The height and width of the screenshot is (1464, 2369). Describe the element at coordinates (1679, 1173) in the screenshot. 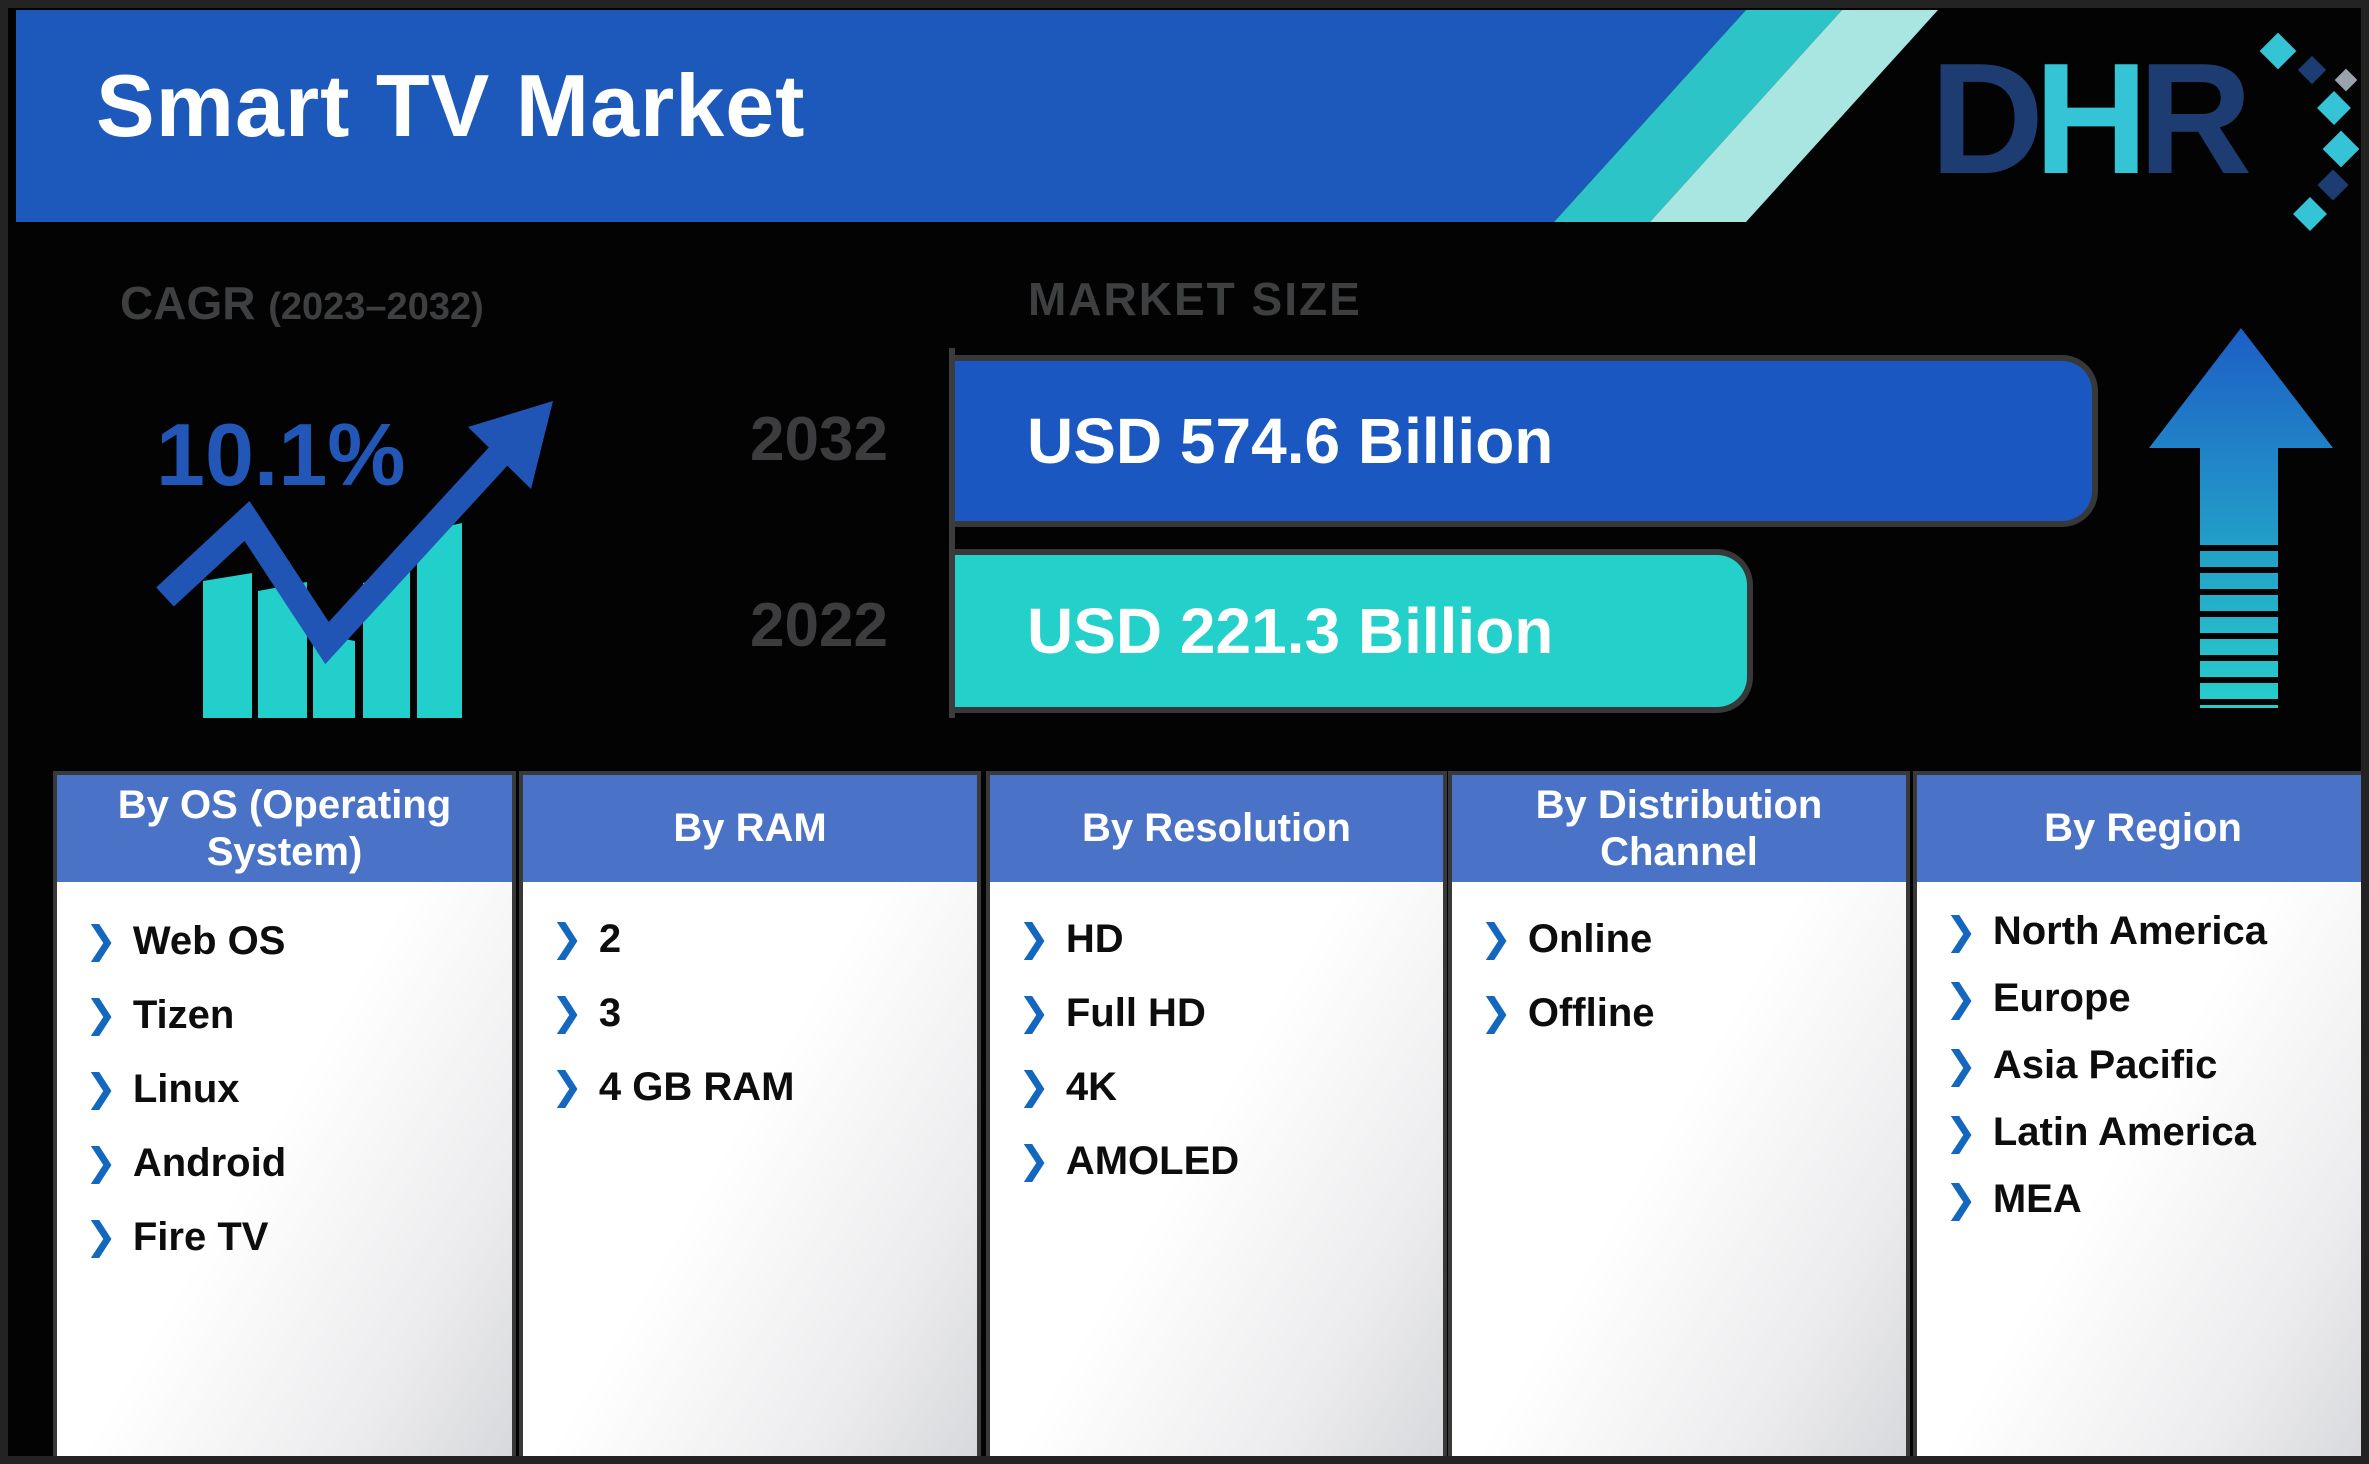

I see `segment-body-distribution: ❯ Online ❯ Offline` at that location.